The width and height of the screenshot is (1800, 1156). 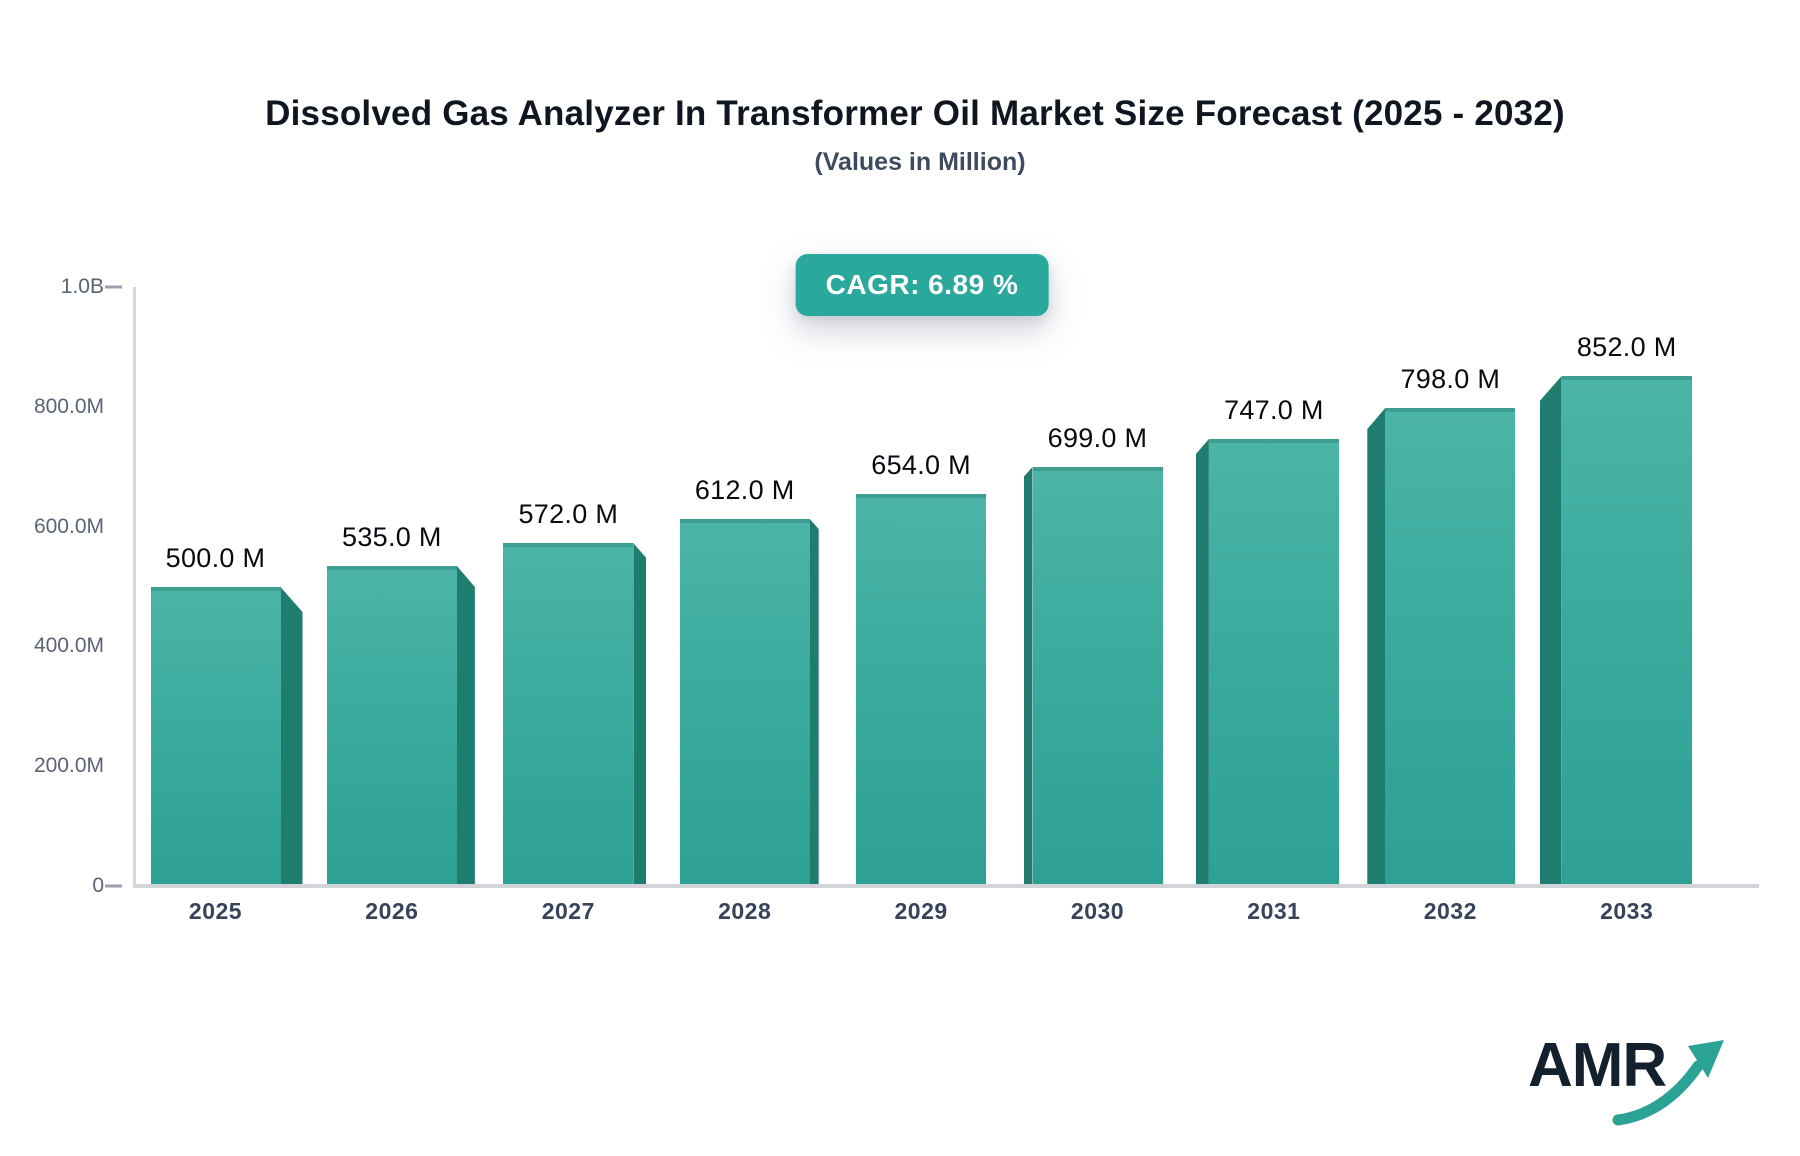 I want to click on y-axis-tick-label: 0, so click(x=98, y=885).